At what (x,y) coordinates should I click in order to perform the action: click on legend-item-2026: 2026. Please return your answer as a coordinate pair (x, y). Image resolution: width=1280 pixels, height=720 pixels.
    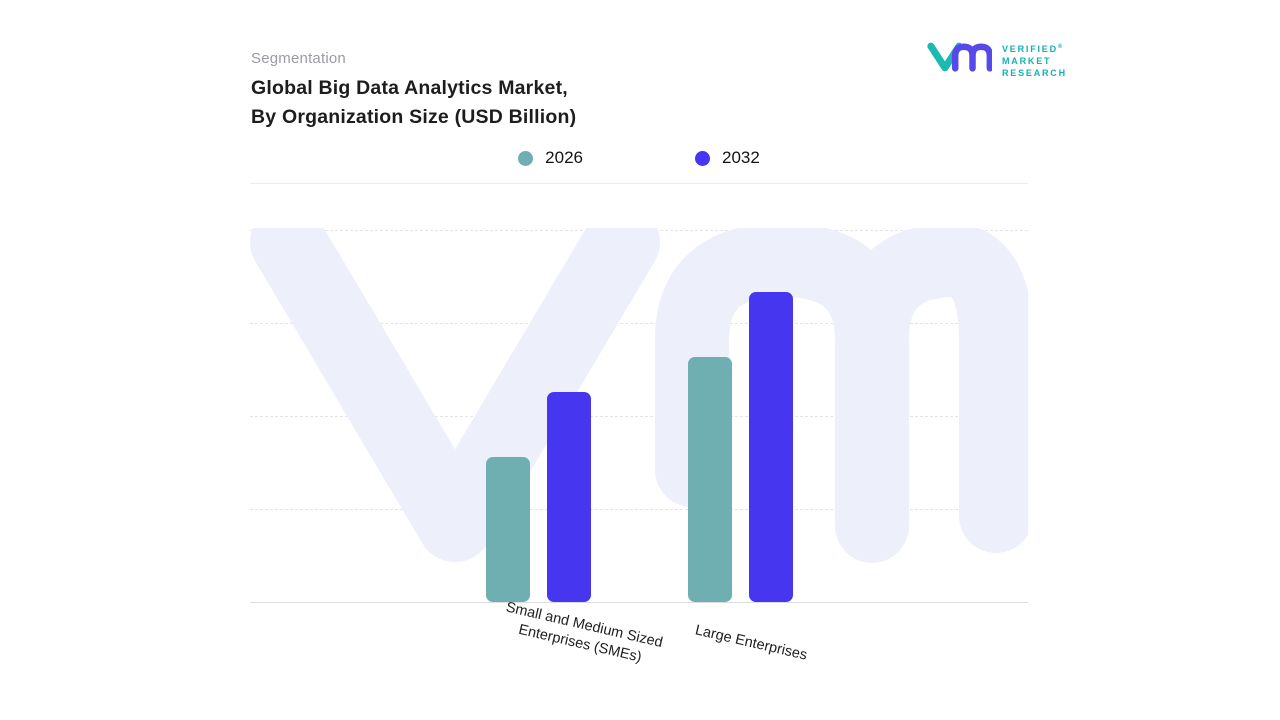
    Looking at the image, I should click on (550, 158).